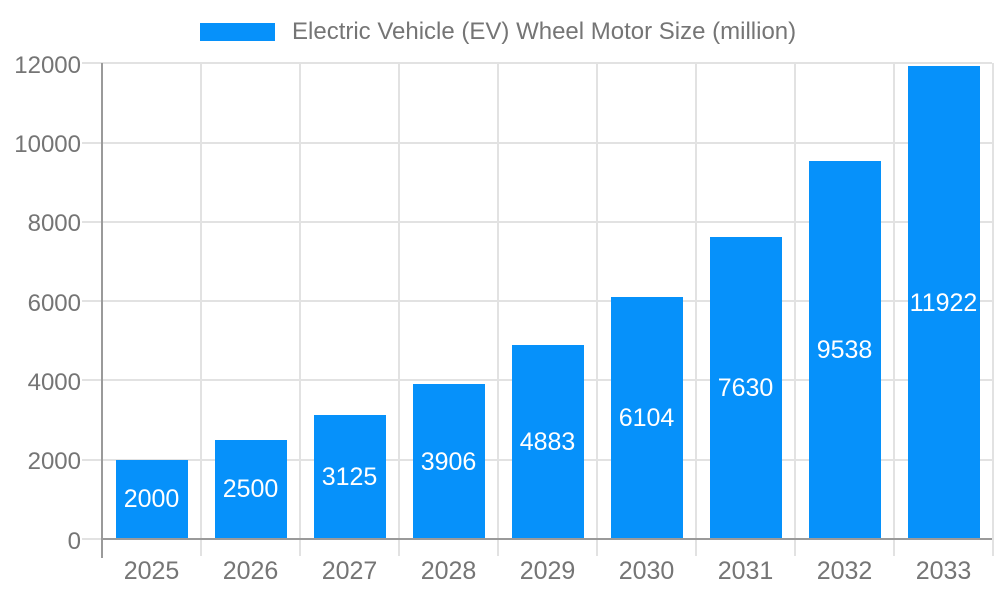 This screenshot has width=1000, height=600. Describe the element at coordinates (54, 303) in the screenshot. I see `y-tick-label: 6000` at that location.